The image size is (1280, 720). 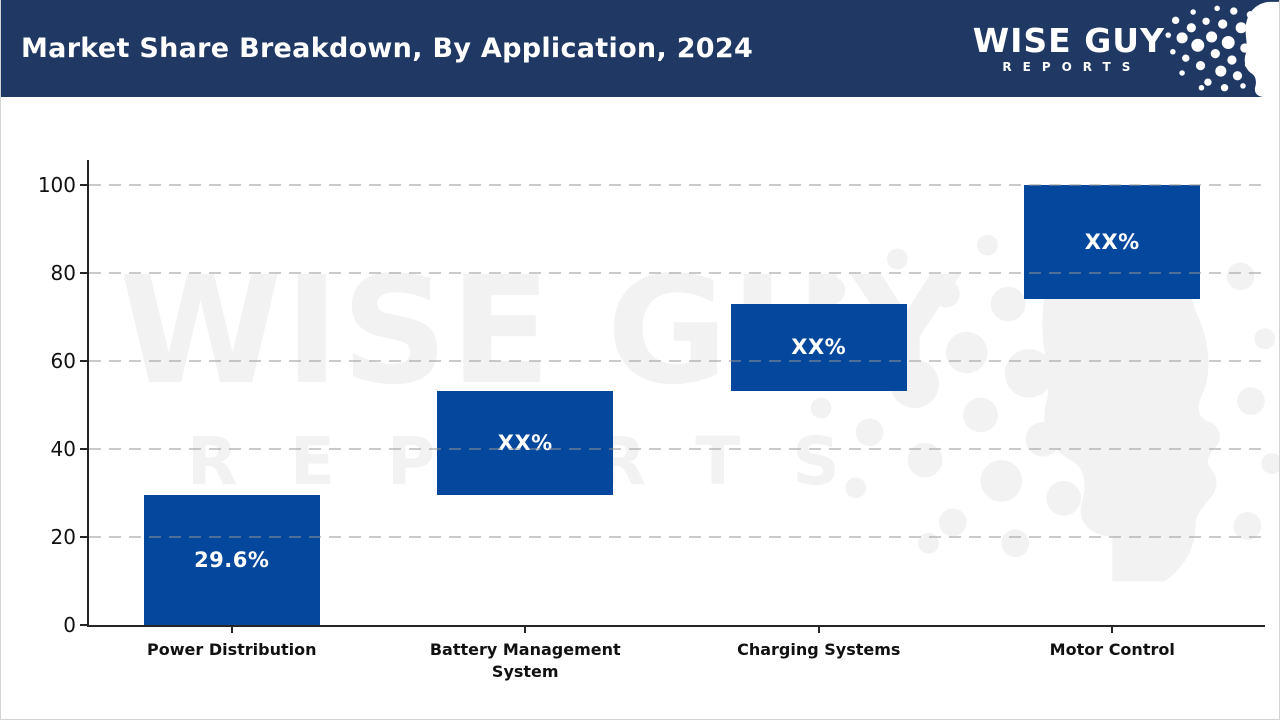 I want to click on wiseguy-face-icon, so click(x=1222, y=49).